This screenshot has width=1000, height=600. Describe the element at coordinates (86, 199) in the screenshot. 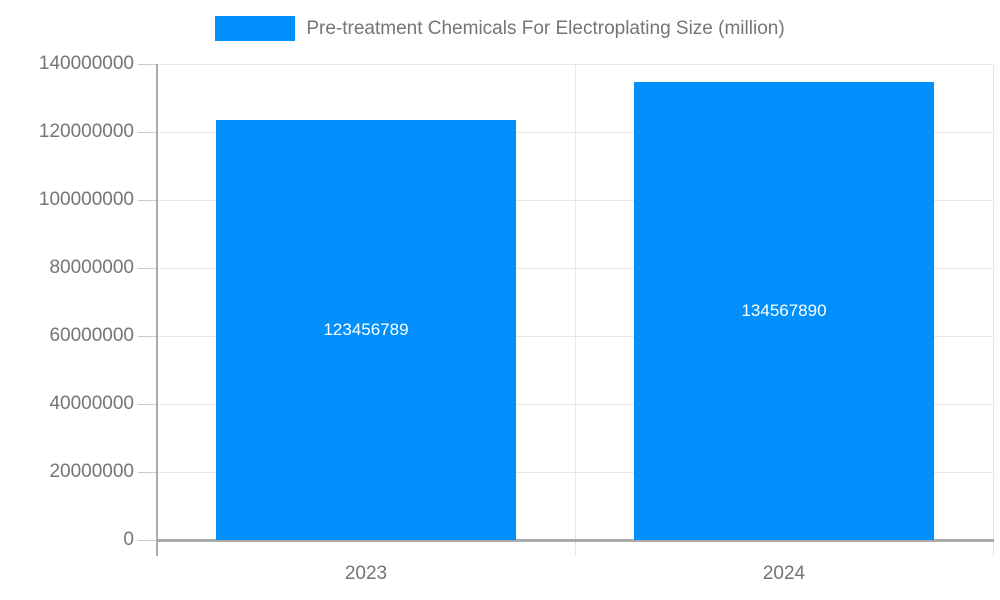

I see `y-axis-tick-label: 100000000` at that location.